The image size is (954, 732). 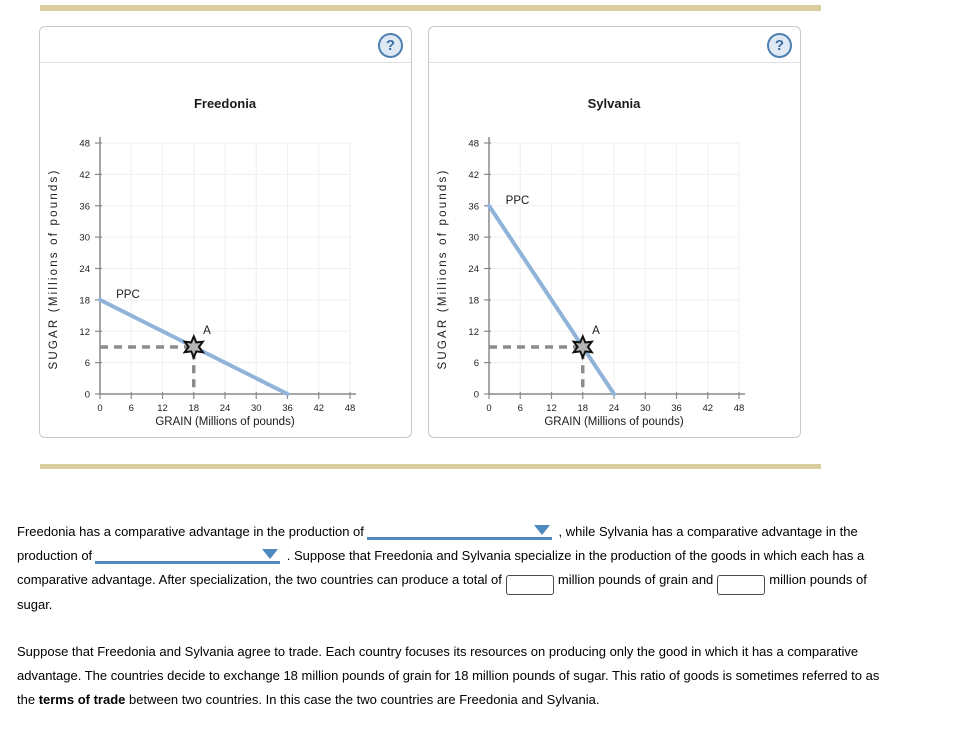 What do you see at coordinates (35, 604) in the screenshot?
I see `question-text: sugar.` at bounding box center [35, 604].